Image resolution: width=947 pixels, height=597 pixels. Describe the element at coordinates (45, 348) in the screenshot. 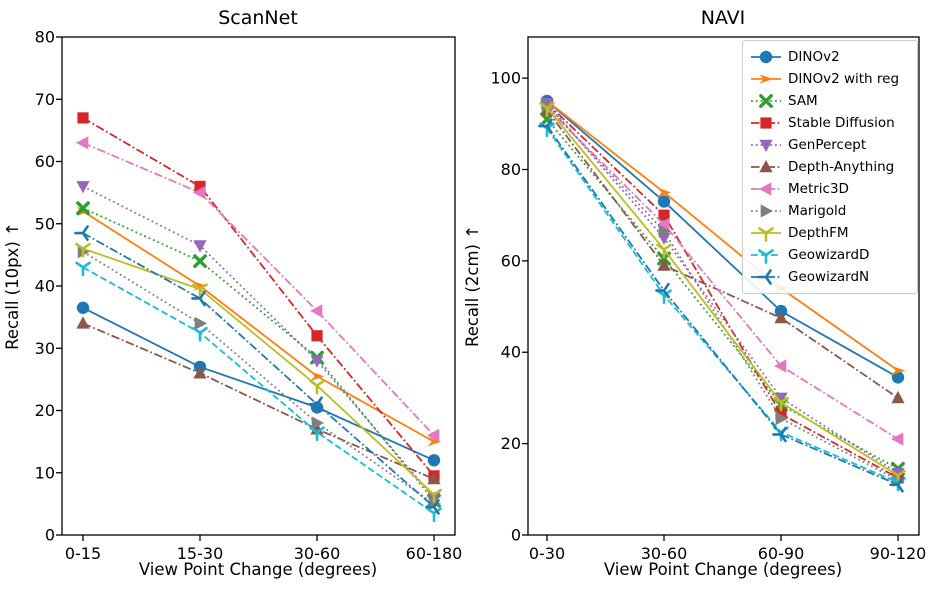

I see `y-tick-label: 30` at that location.